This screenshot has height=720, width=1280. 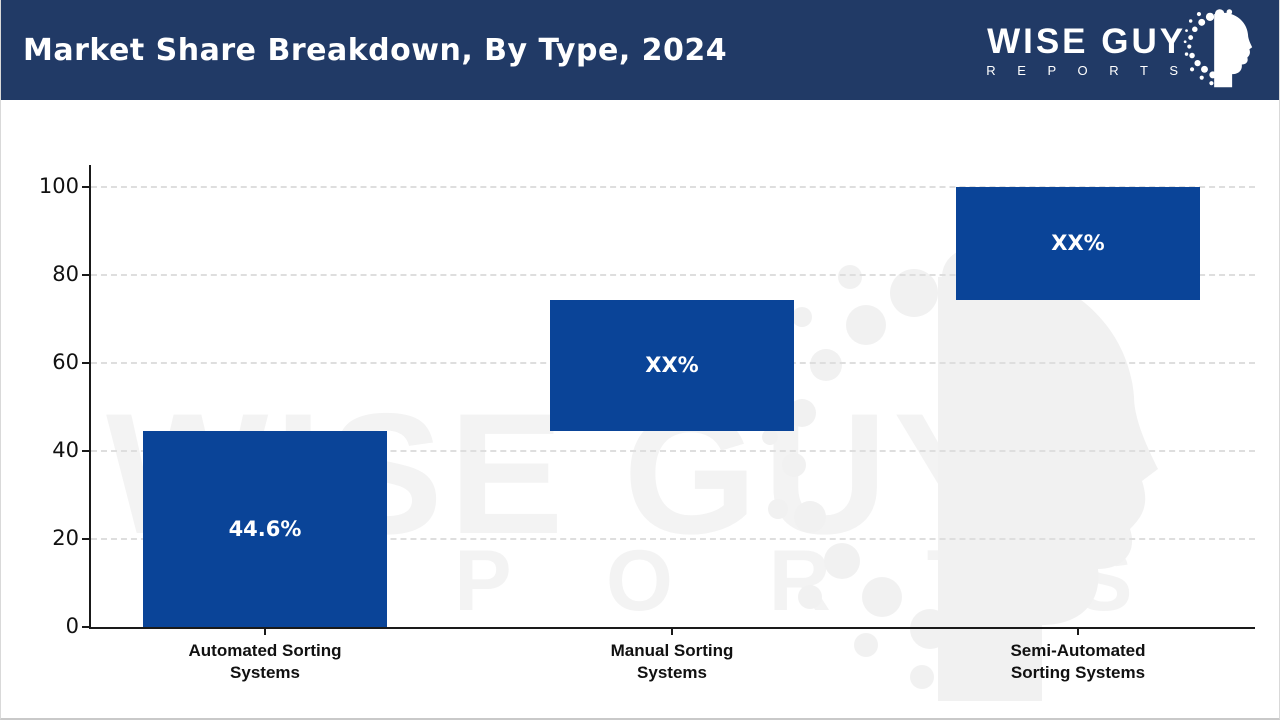 What do you see at coordinates (72, 626) in the screenshot?
I see `y-tick-label-0: 0` at bounding box center [72, 626].